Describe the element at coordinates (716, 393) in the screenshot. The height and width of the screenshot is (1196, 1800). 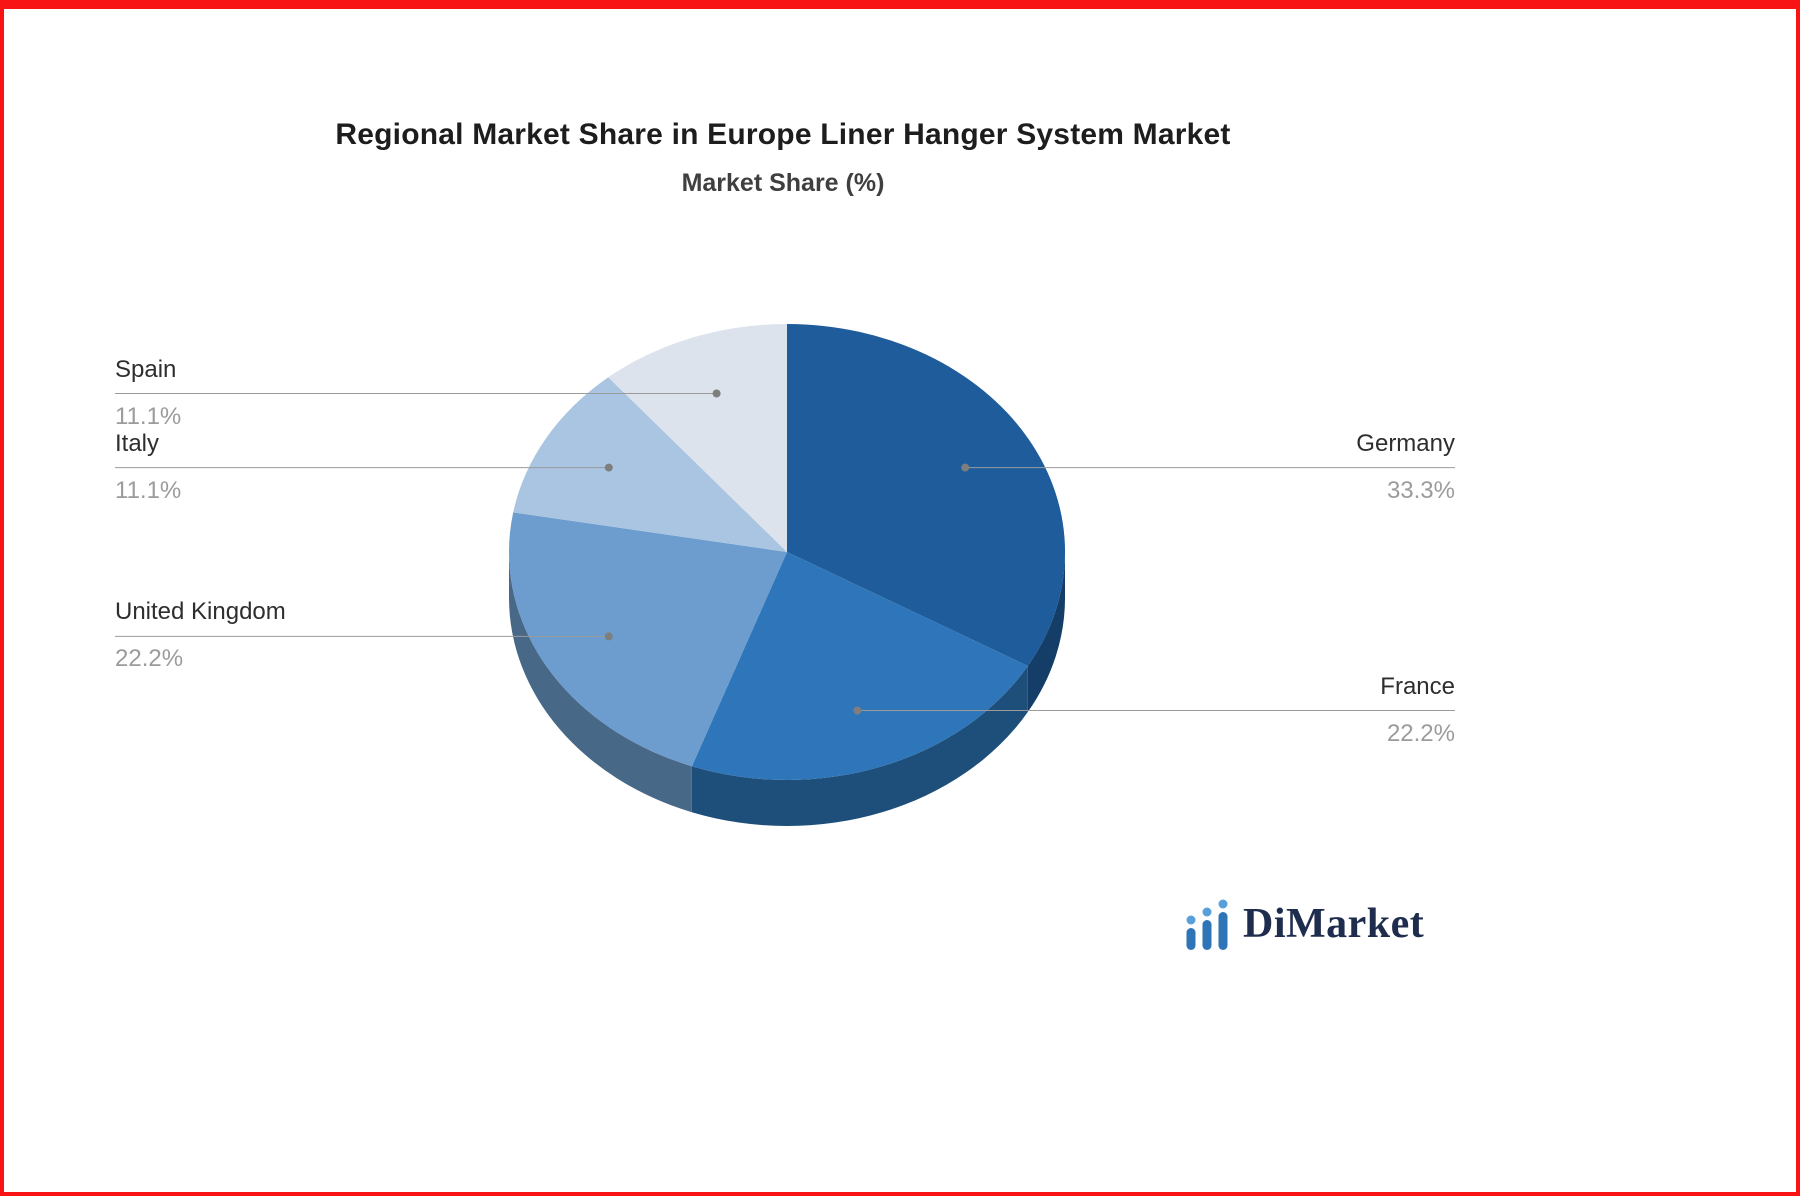
I see `leader-dot-spain` at that location.